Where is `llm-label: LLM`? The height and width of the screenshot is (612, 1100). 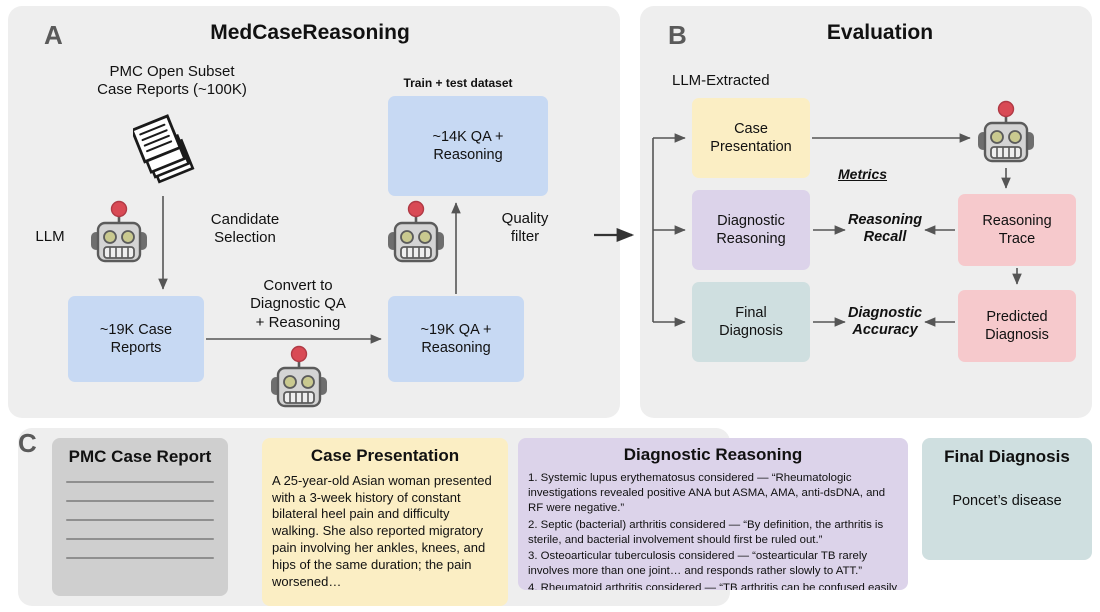 llm-label: LLM is located at coordinates (50, 236).